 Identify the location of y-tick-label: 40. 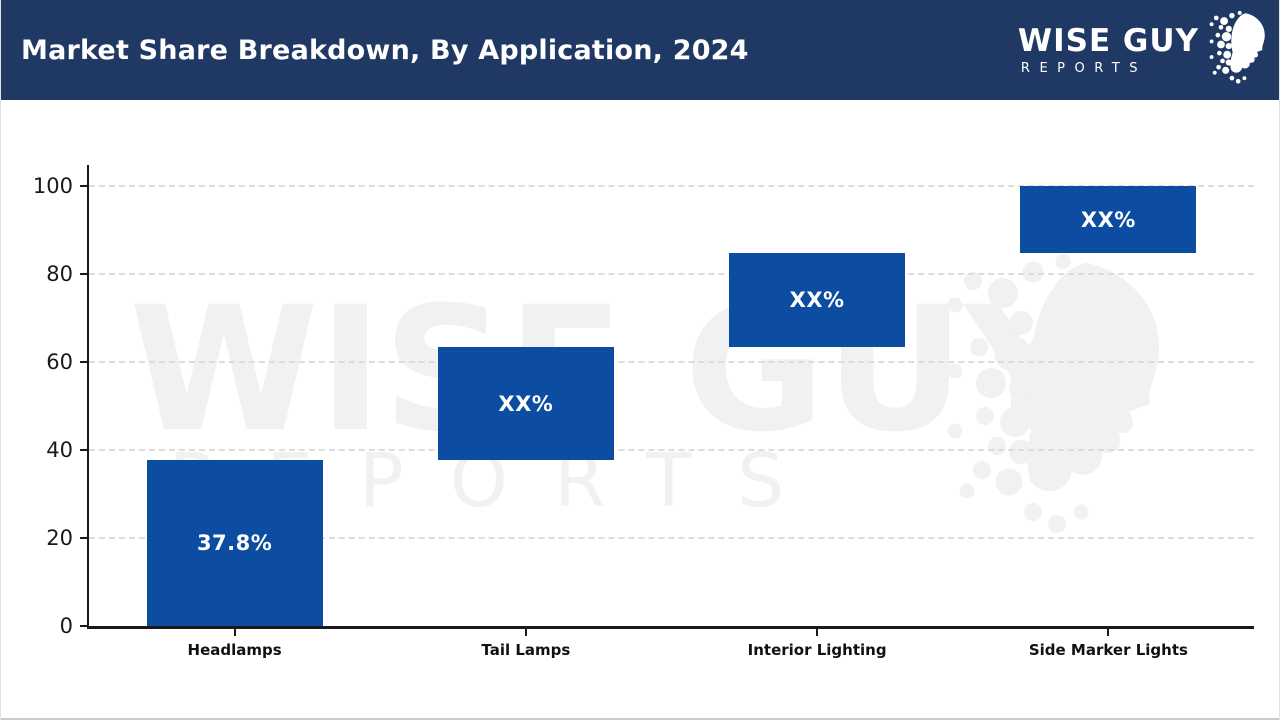
(59, 450).